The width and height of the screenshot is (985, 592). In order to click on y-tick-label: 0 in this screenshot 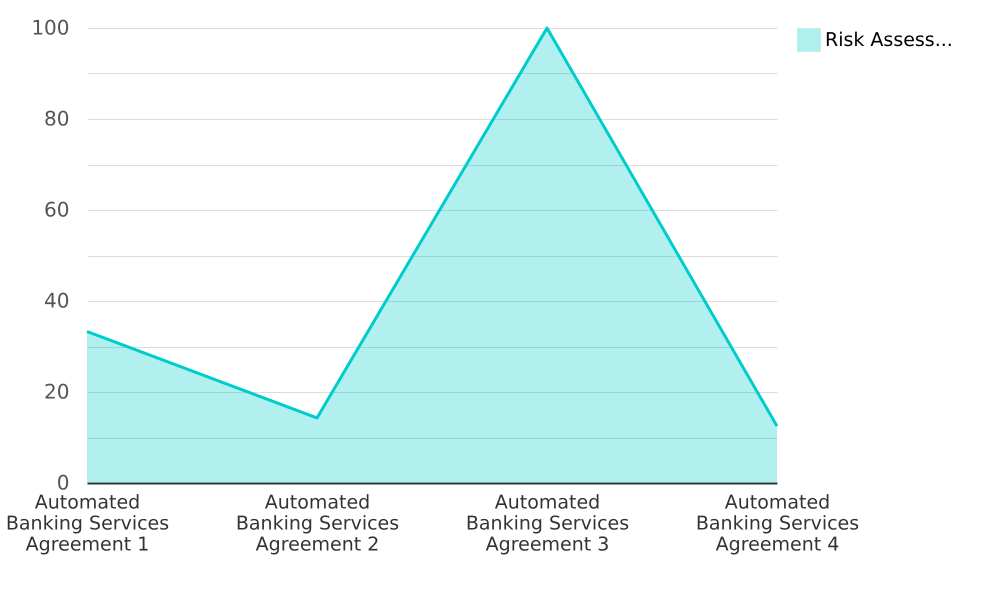, I will do `click(63, 482)`.